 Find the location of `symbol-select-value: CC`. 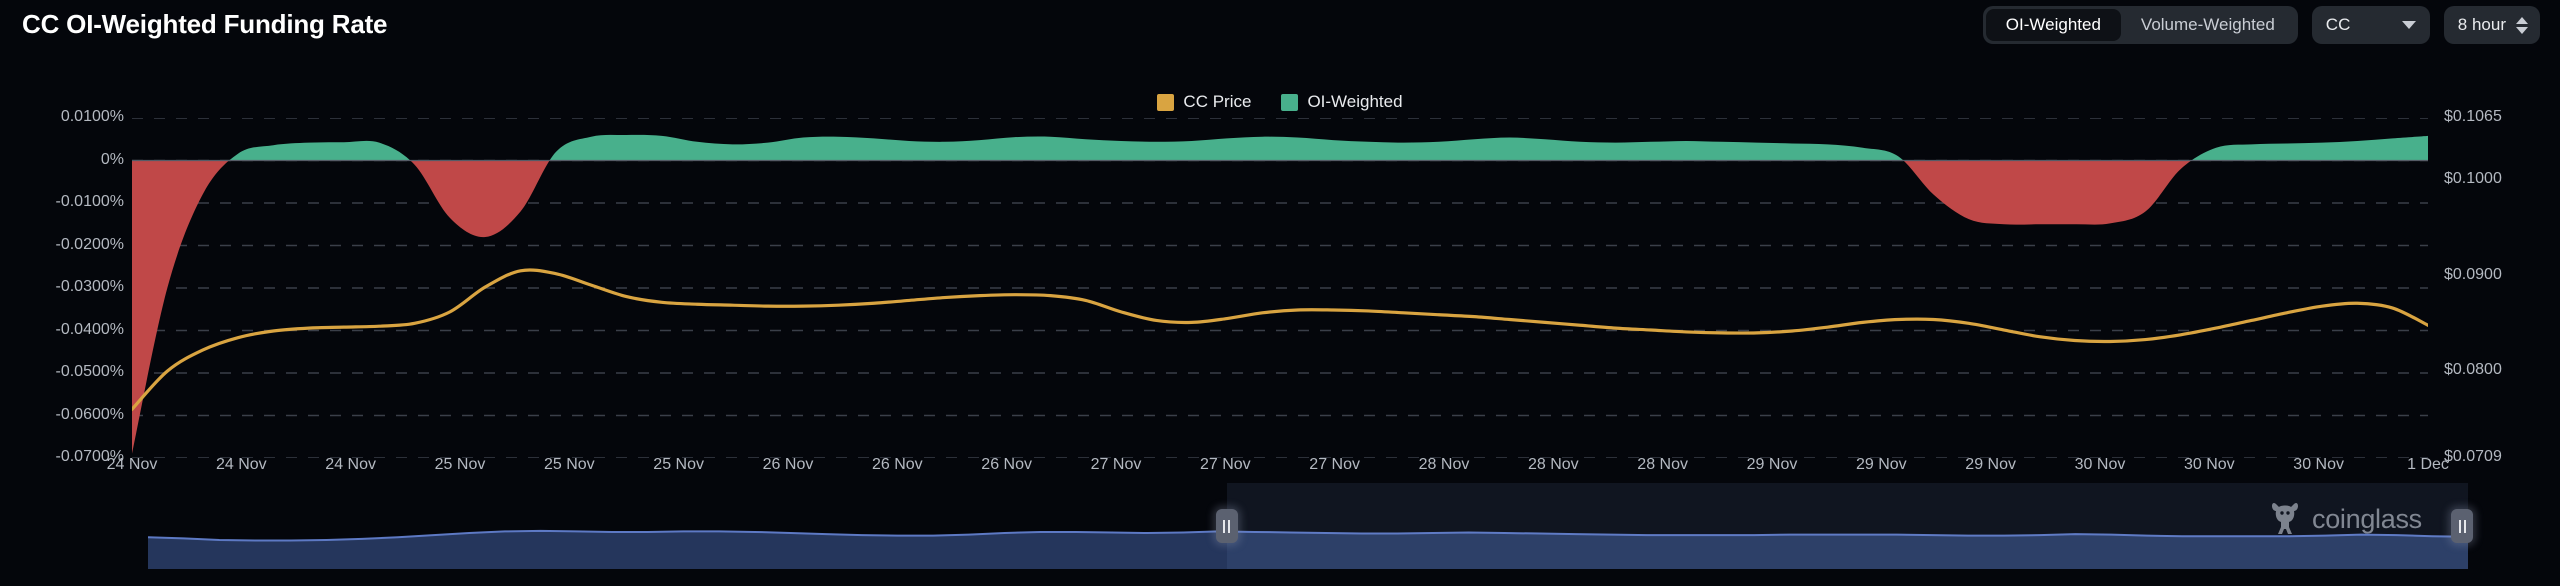

symbol-select-value: CC is located at coordinates (2338, 24).